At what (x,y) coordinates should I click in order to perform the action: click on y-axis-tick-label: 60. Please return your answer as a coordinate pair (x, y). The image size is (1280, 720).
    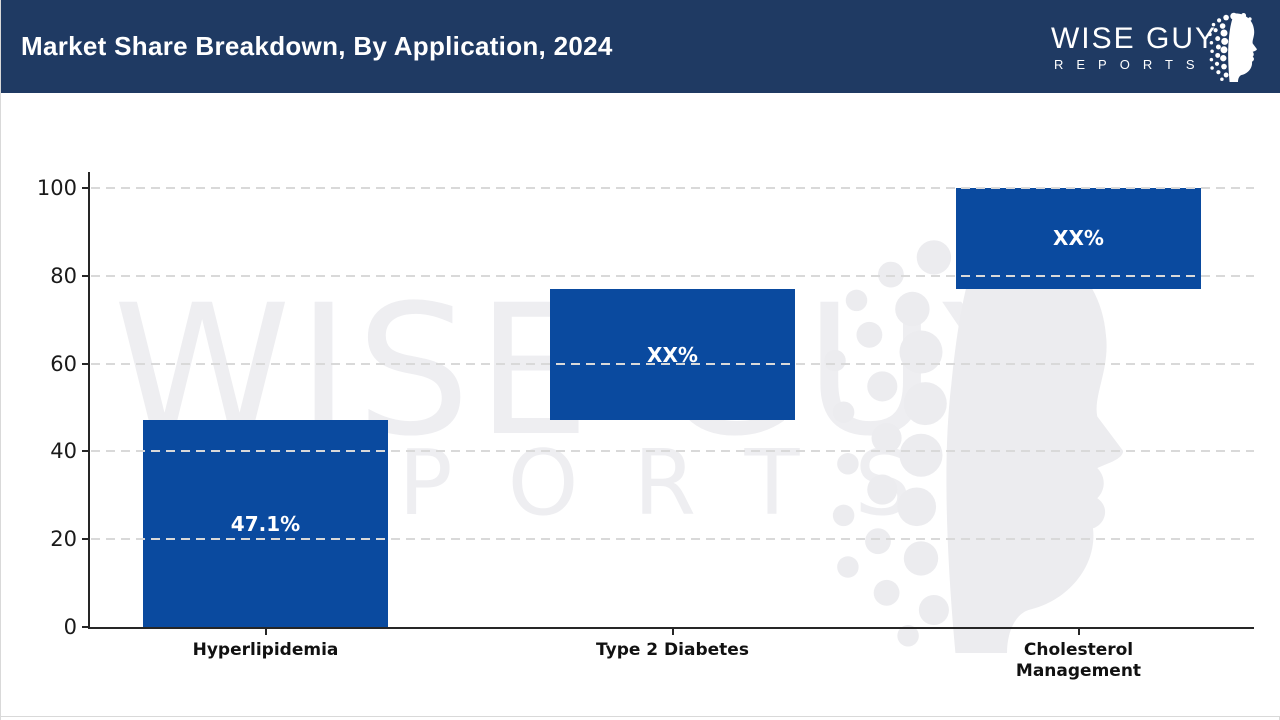
    Looking at the image, I should click on (63, 363).